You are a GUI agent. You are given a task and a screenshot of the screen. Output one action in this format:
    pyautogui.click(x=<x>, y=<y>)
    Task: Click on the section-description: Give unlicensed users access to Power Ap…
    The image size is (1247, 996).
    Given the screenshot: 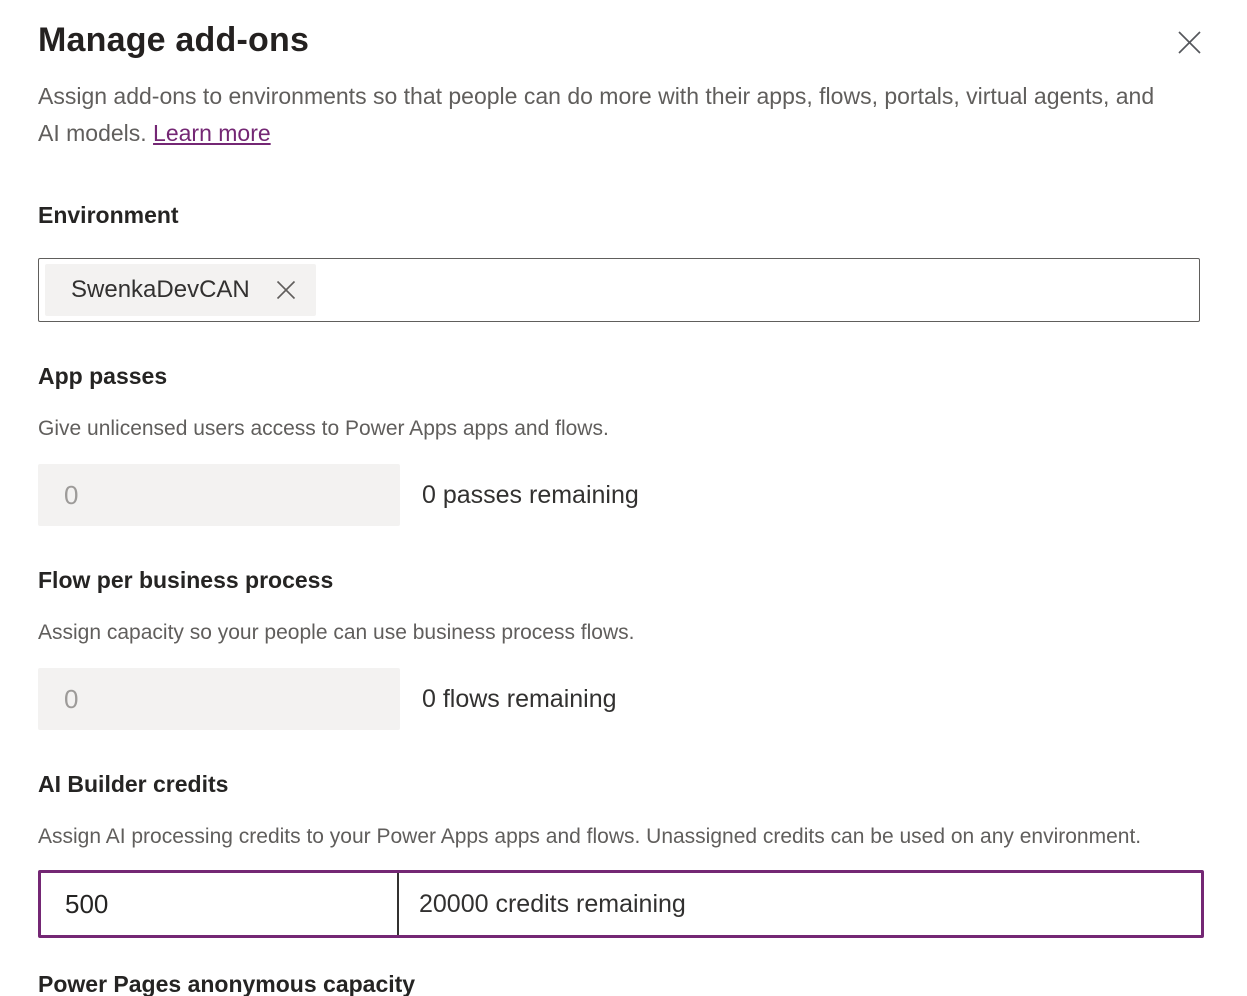 What is the action you would take?
    pyautogui.click(x=323, y=428)
    